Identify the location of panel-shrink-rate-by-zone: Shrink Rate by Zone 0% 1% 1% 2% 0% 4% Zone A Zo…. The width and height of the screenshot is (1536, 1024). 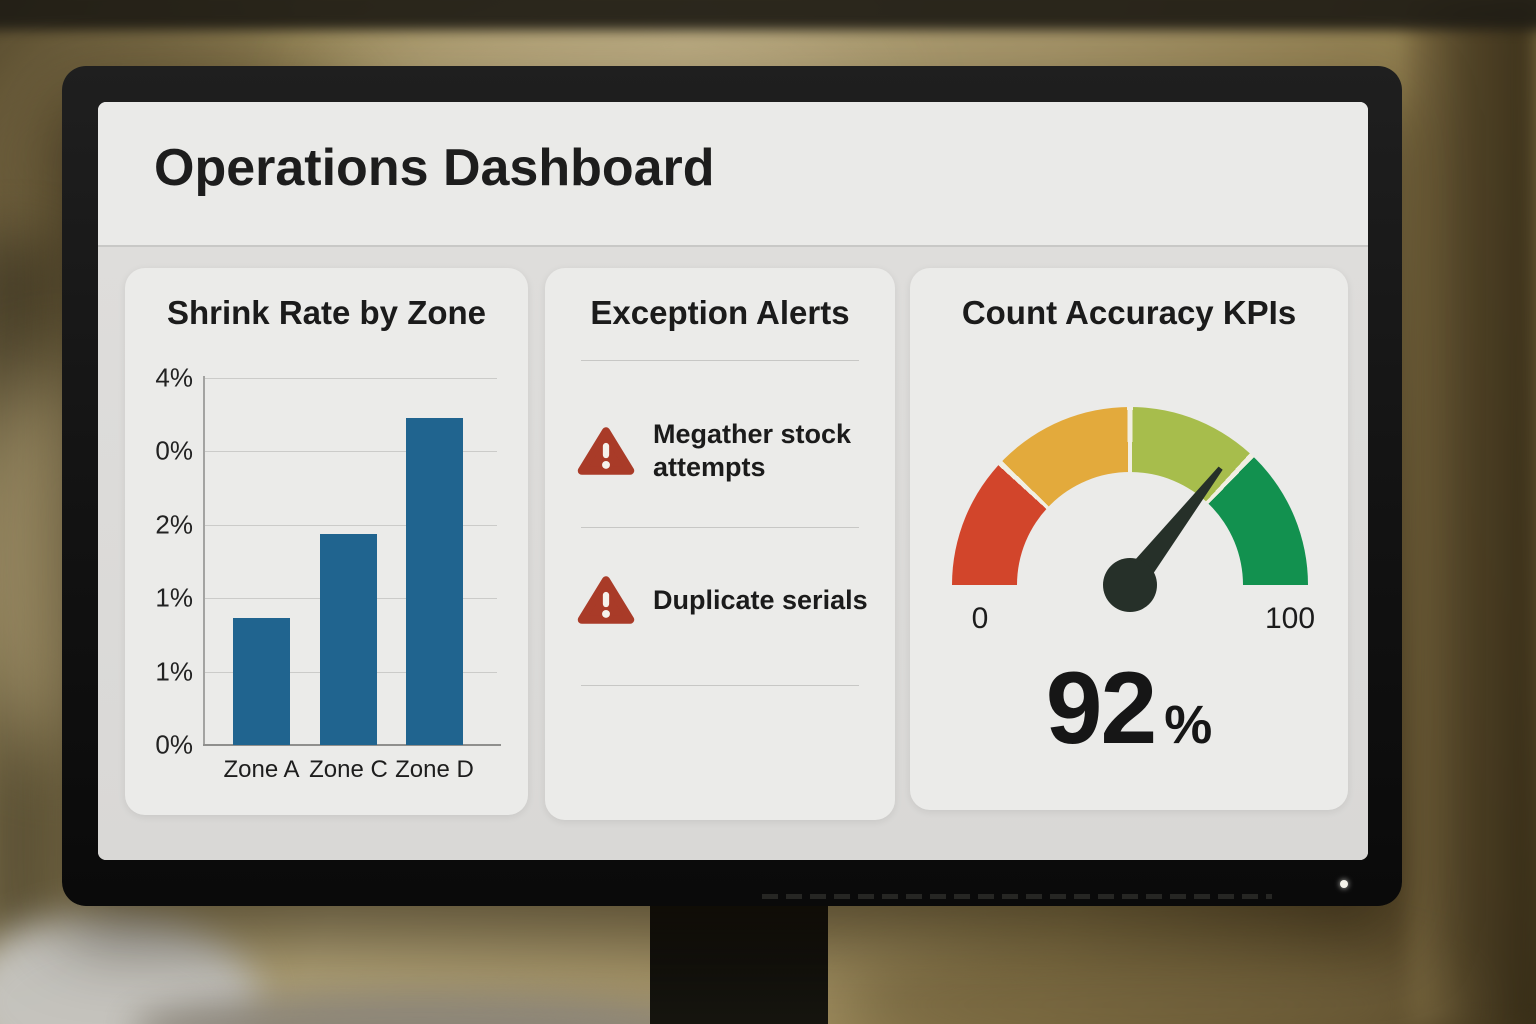
(326, 541).